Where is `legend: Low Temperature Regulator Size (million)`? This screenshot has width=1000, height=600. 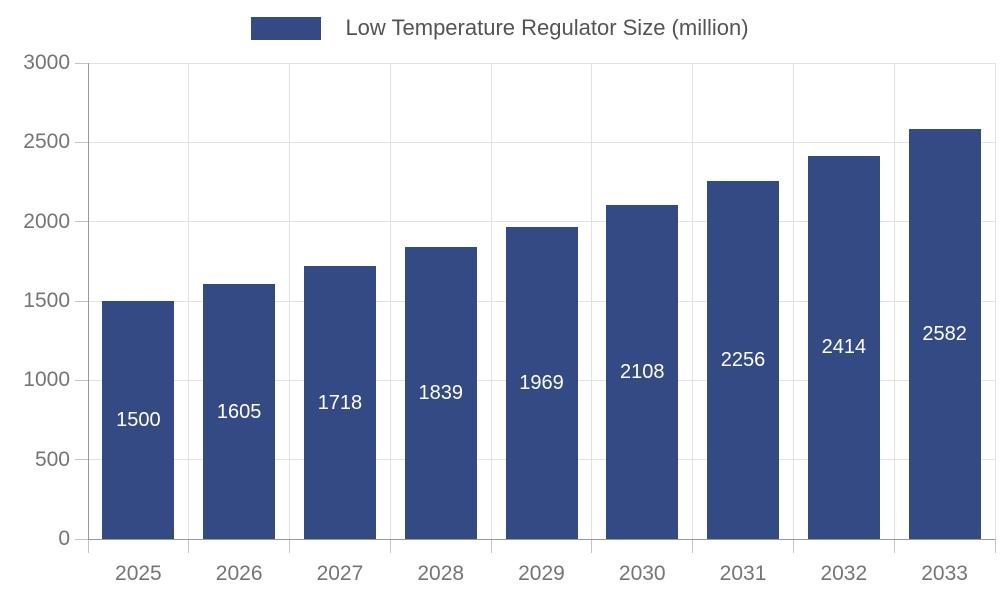
legend: Low Temperature Regulator Size (million) is located at coordinates (500, 28).